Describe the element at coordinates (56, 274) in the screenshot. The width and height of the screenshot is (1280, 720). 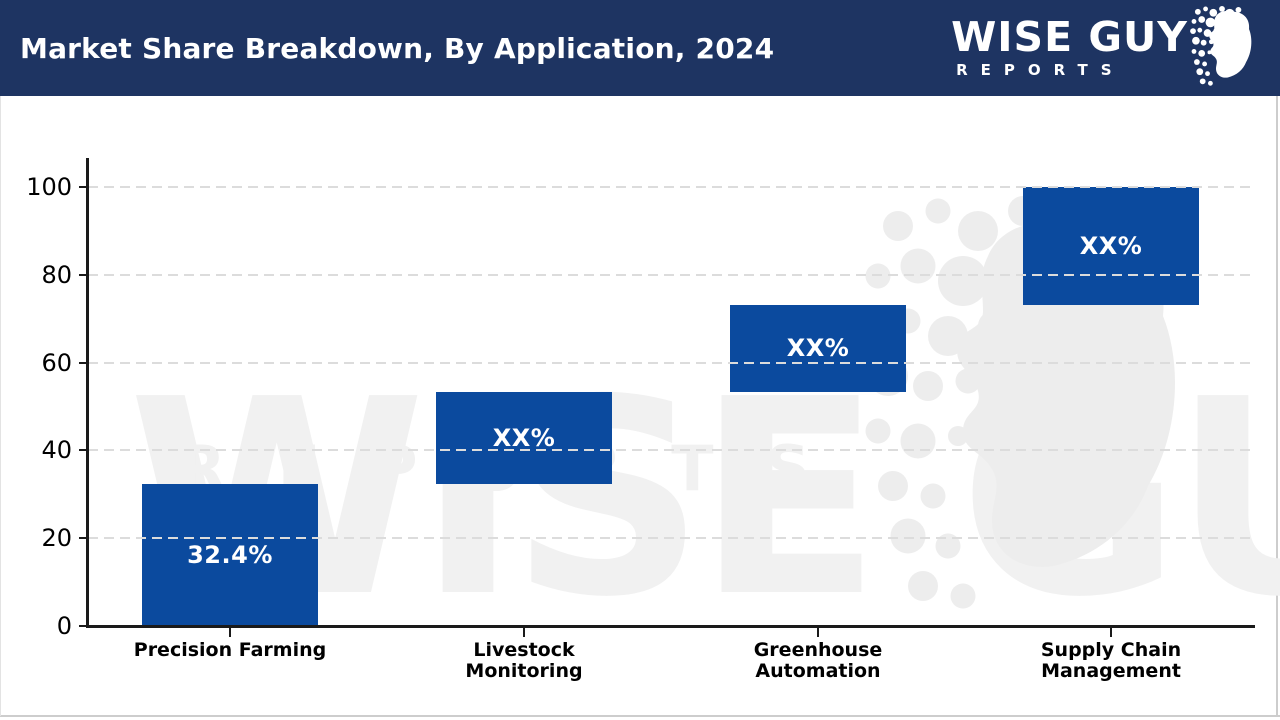
I see `y-tick-label-80: 80` at that location.